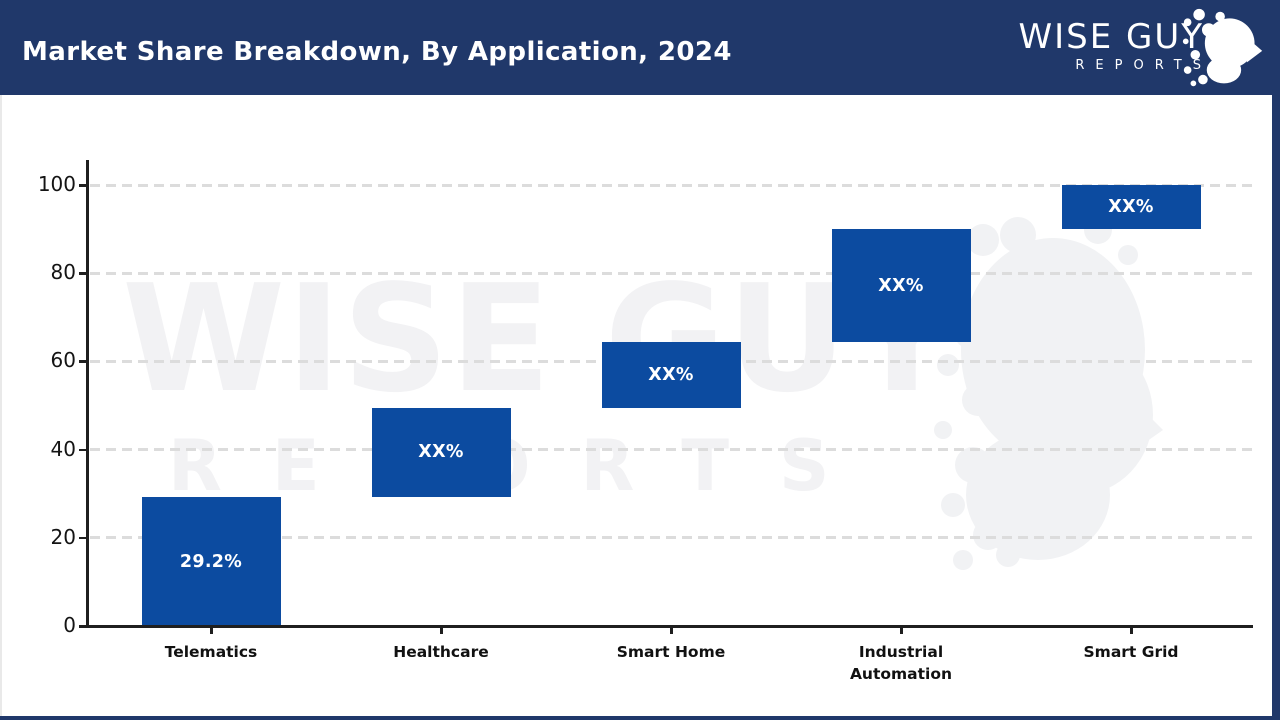  I want to click on x-axis-line, so click(669, 626).